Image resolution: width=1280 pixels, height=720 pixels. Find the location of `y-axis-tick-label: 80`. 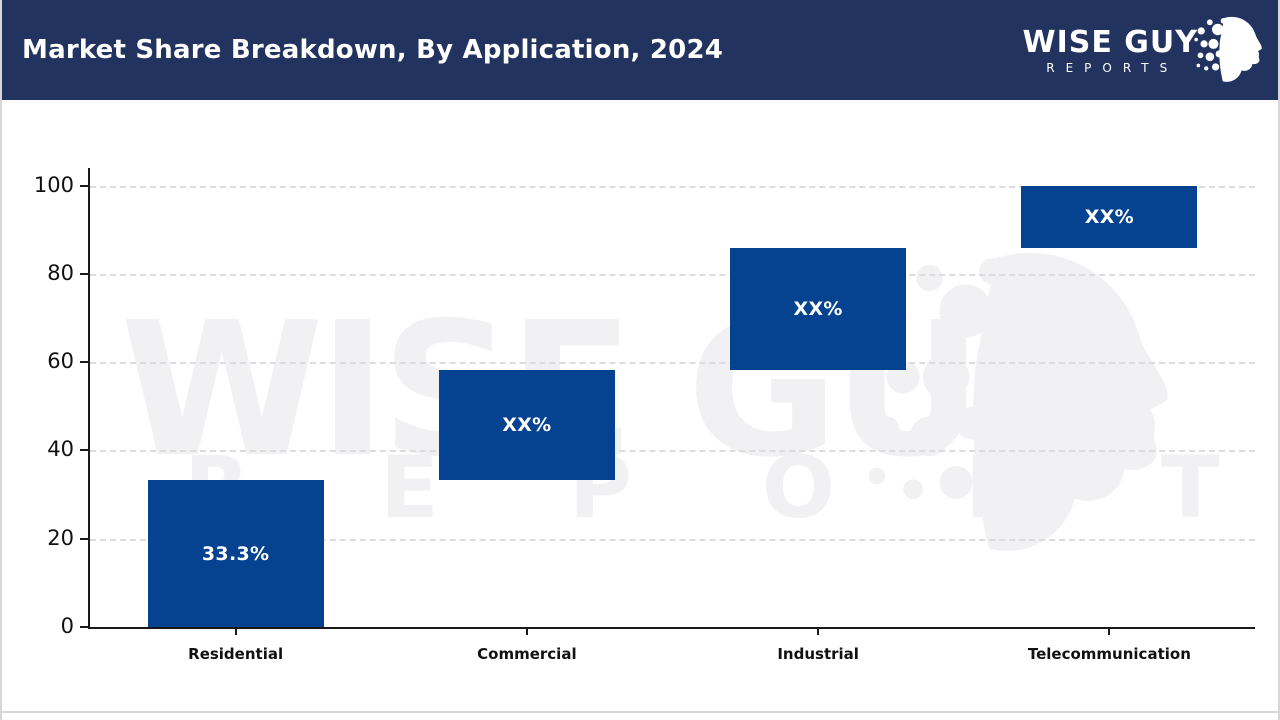

y-axis-tick-label: 80 is located at coordinates (60, 272).